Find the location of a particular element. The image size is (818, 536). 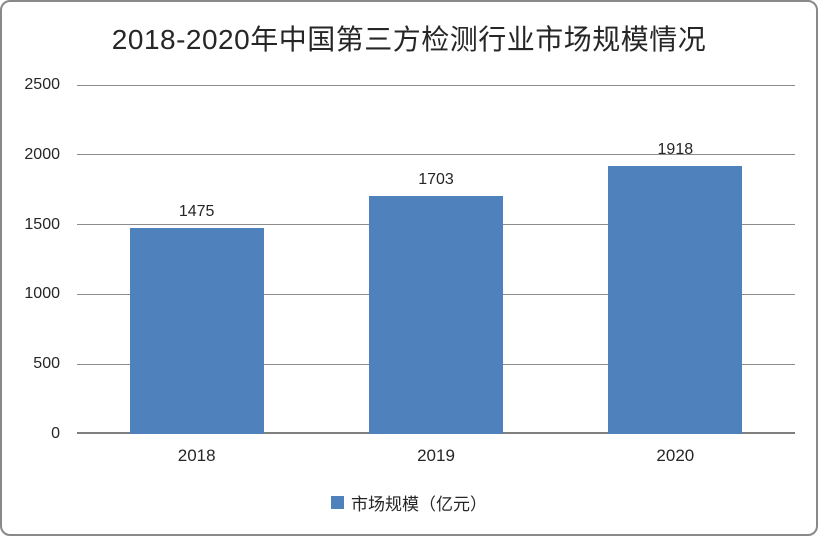

legend-swatch-icon is located at coordinates (337, 502).